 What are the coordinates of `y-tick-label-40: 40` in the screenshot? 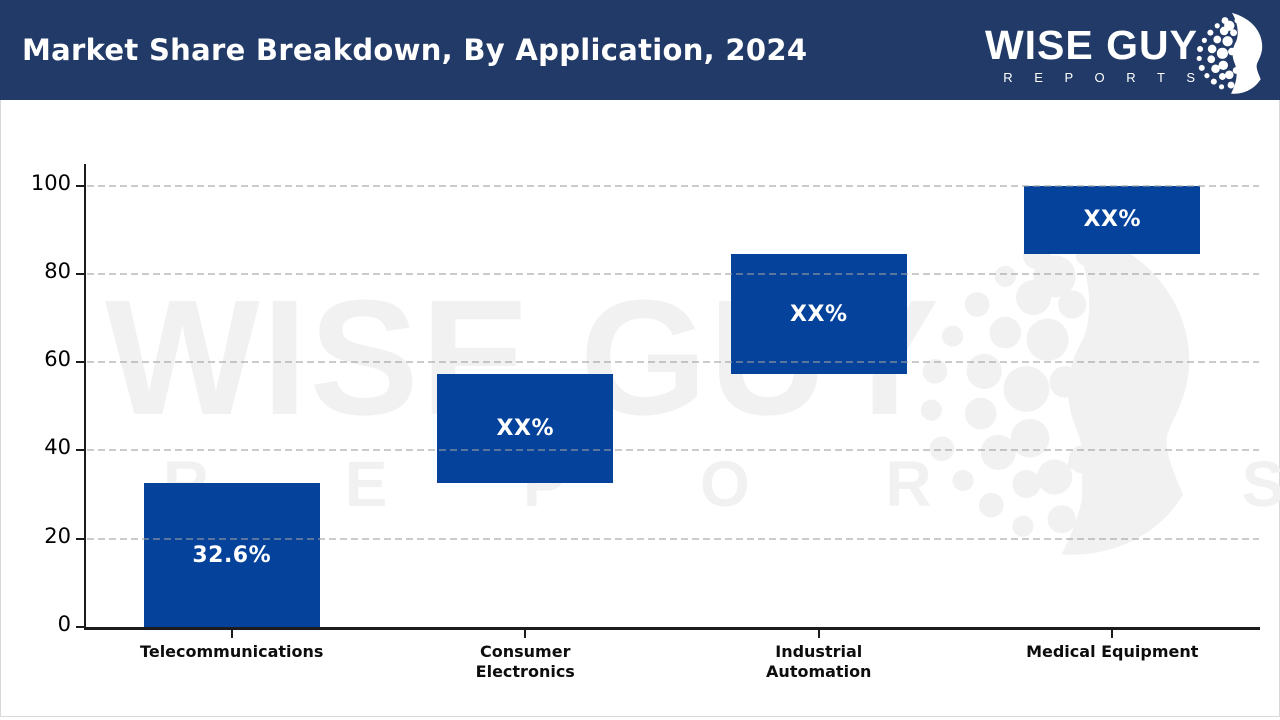 It's located at (57, 447).